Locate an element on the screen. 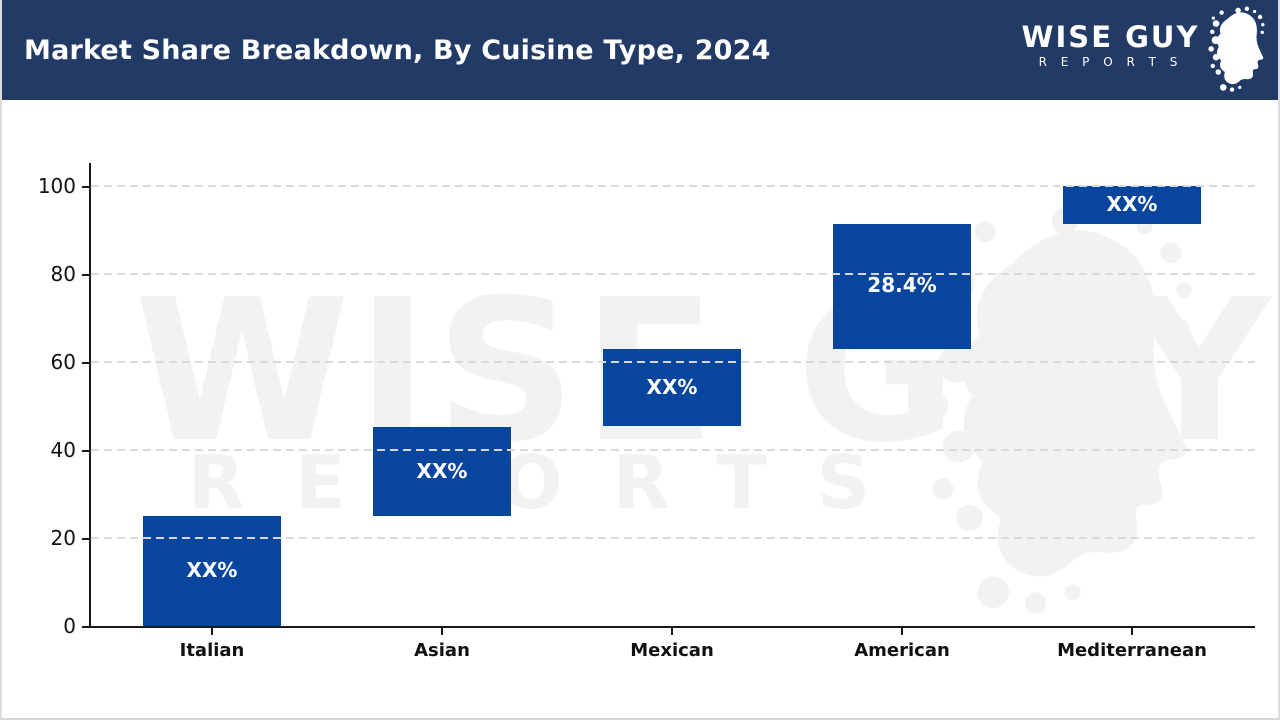  x-tick-italian is located at coordinates (212, 631).